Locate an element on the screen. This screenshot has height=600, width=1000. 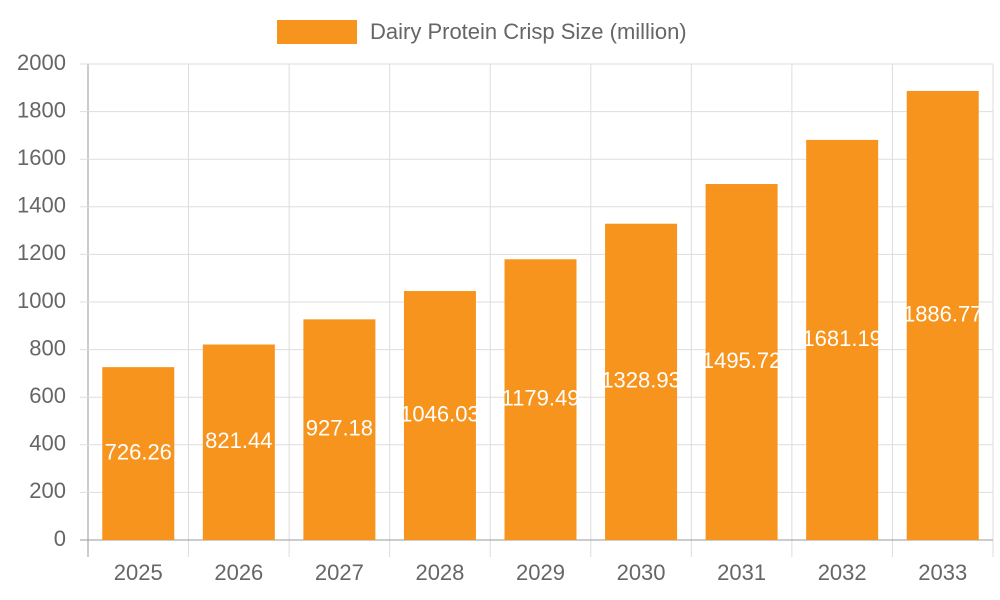
y-tick-label: 200 is located at coordinates (47, 490).